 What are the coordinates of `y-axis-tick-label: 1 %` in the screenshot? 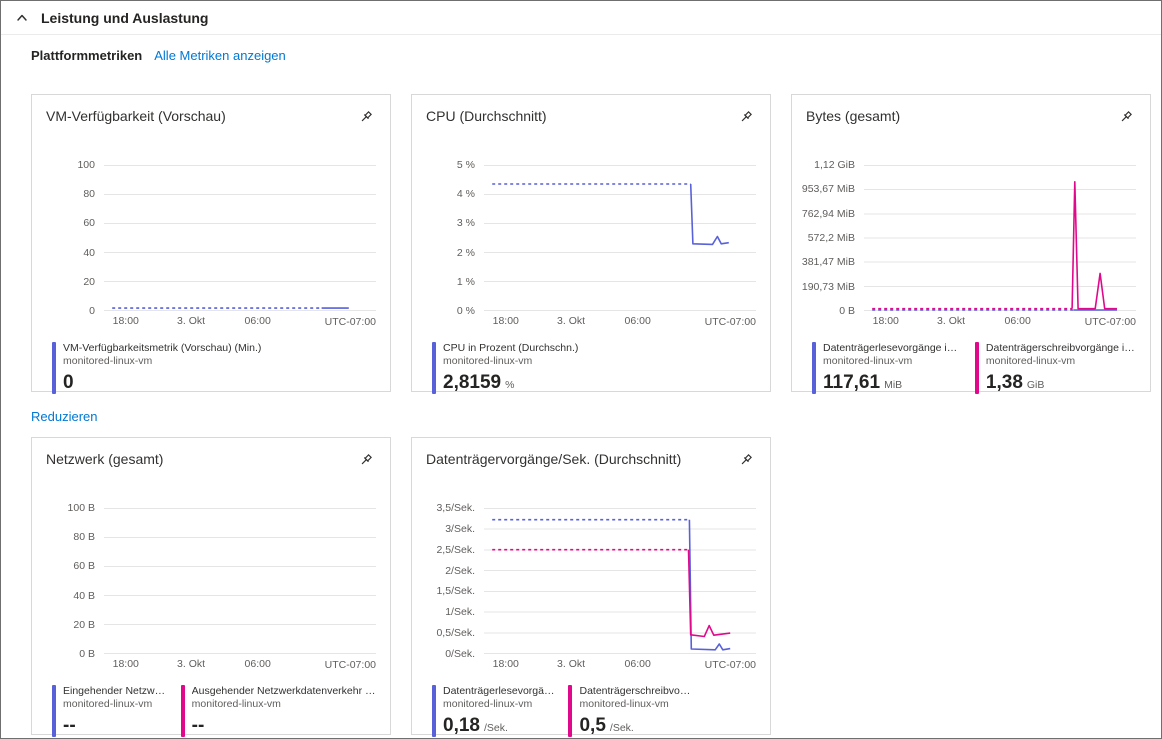 It's located at (465, 281).